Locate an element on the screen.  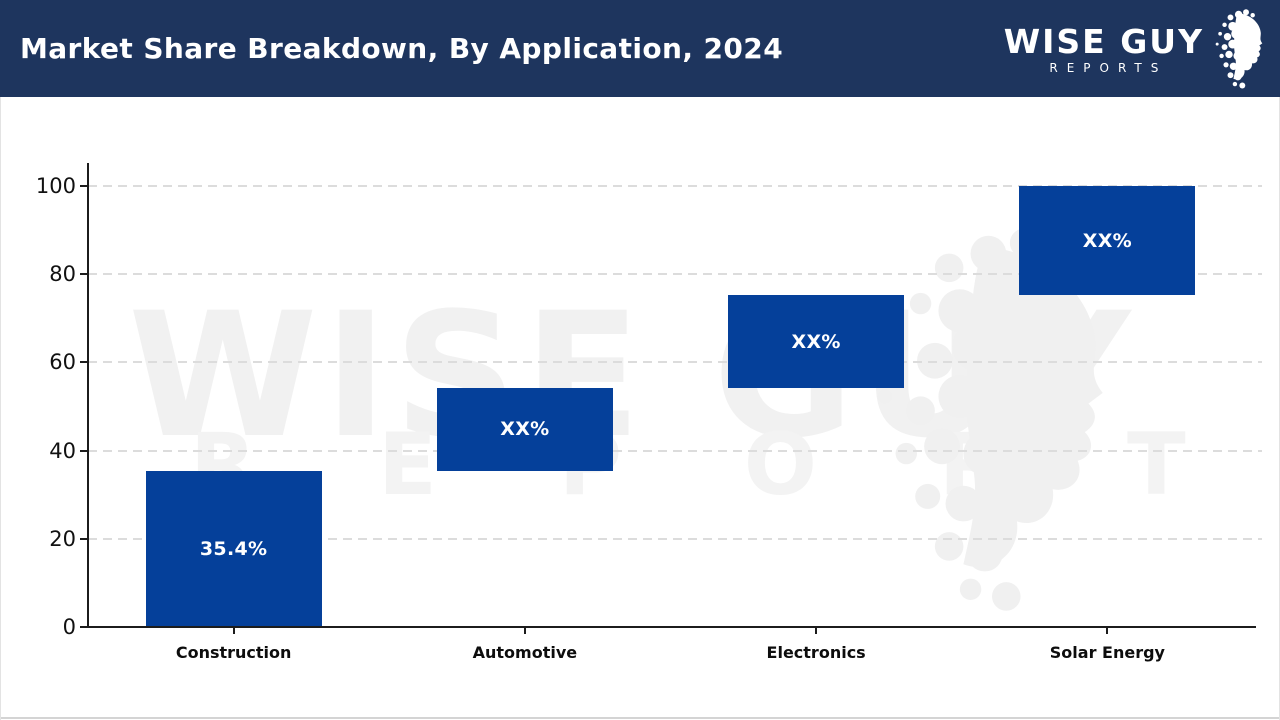
category-label: Electronics is located at coordinates (816, 652).